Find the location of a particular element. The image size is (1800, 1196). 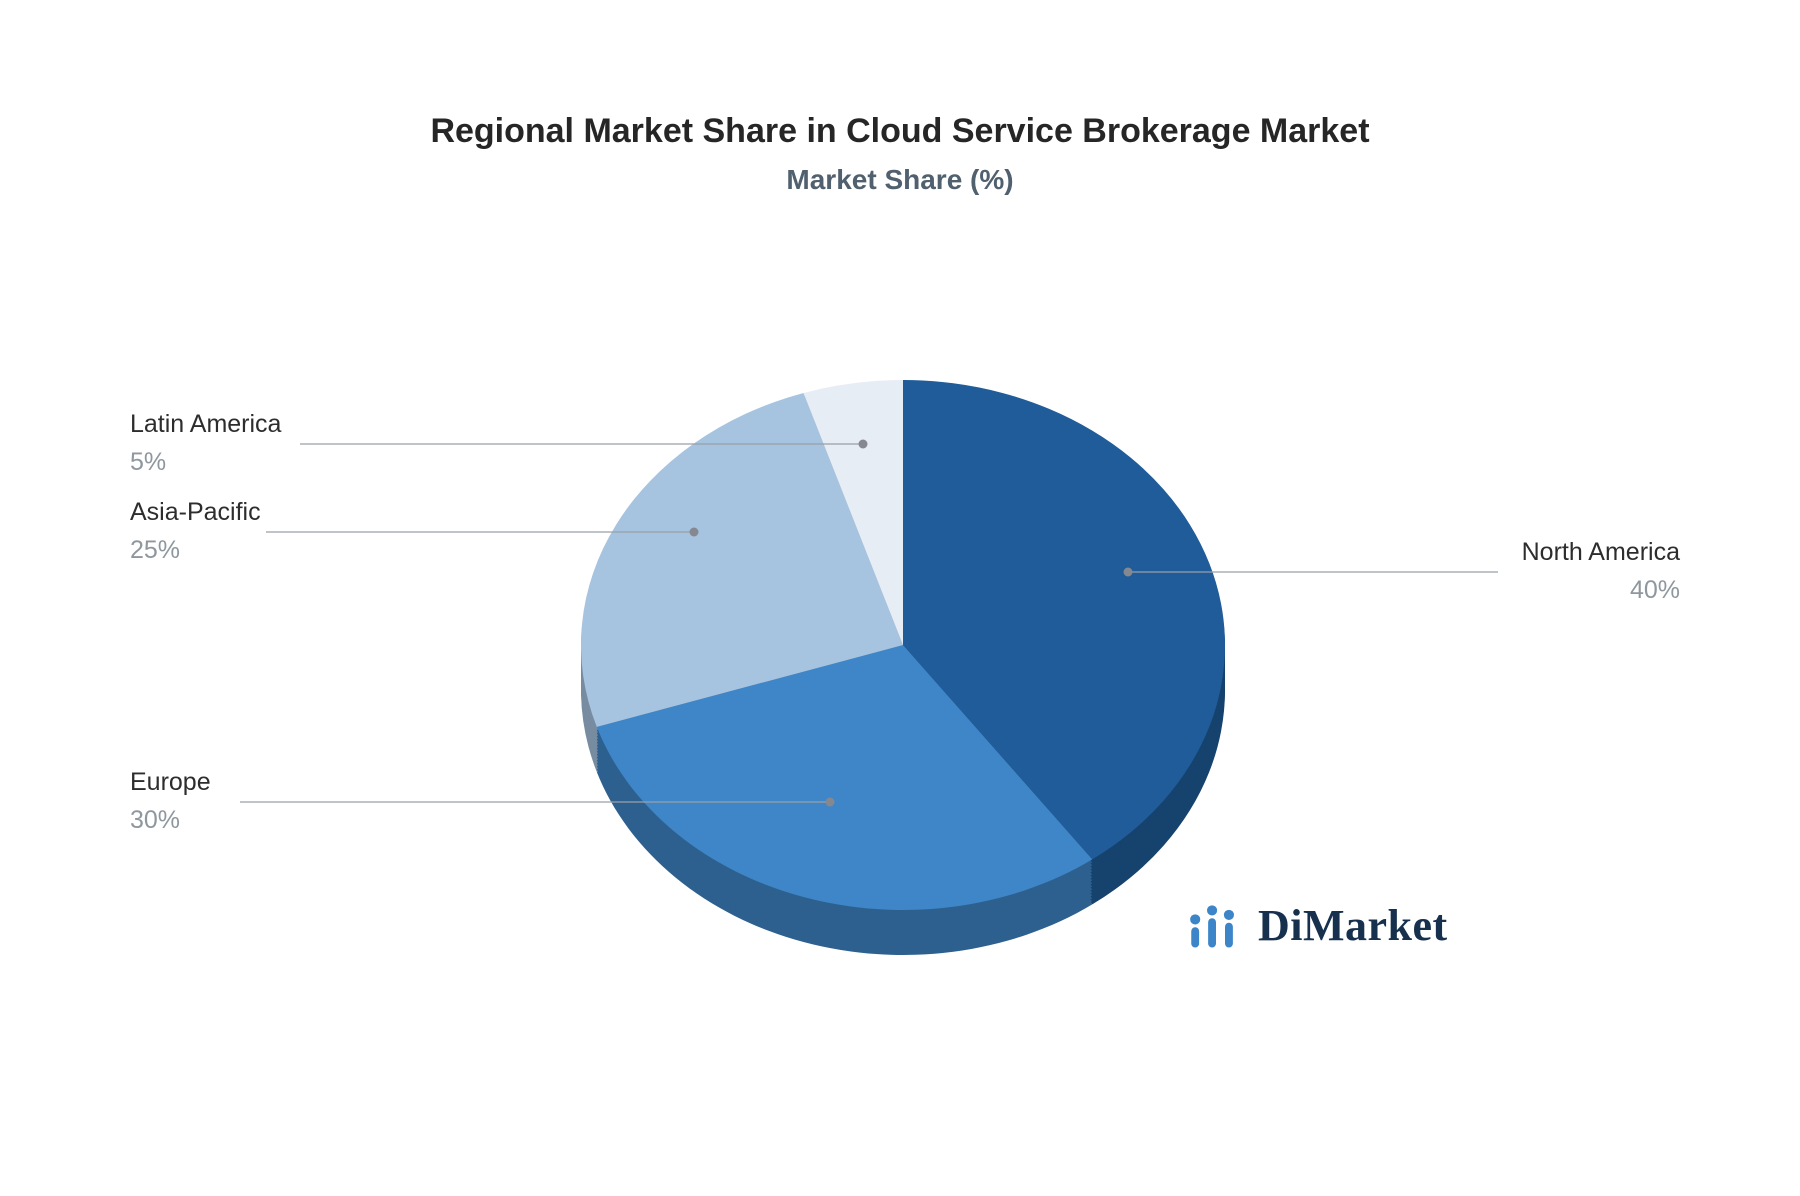

leader-dot-latin-america is located at coordinates (863, 444).